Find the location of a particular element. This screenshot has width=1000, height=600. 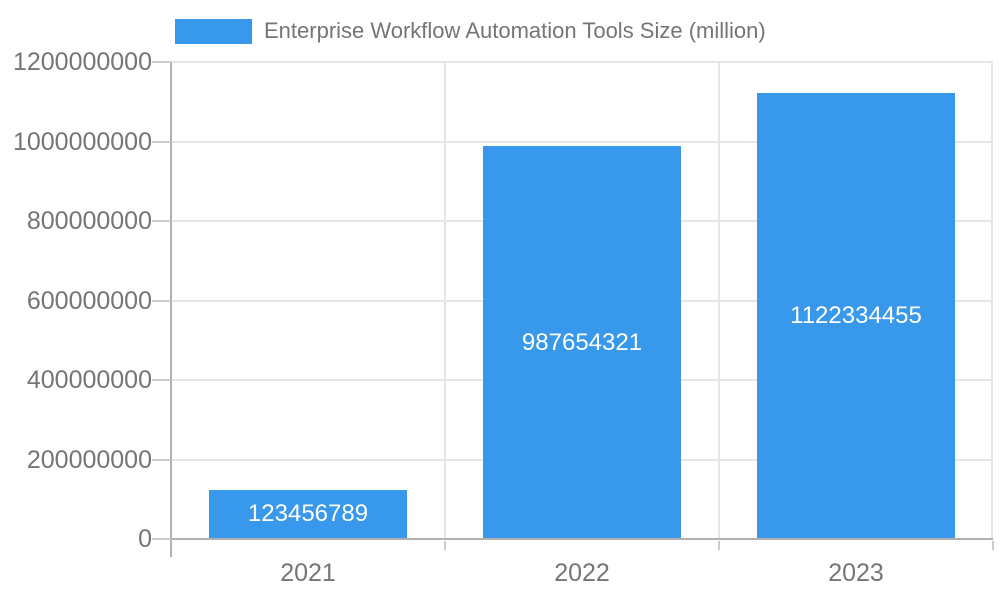

x-axis-tick-label: 2023 is located at coordinates (856, 573).